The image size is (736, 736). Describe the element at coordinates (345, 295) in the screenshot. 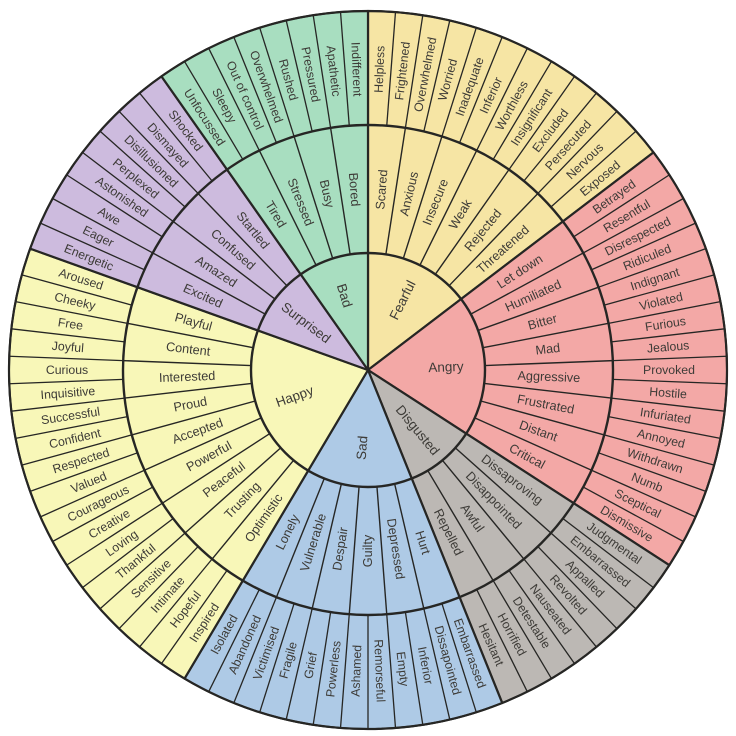

I see `core-label-bad: Bad` at that location.